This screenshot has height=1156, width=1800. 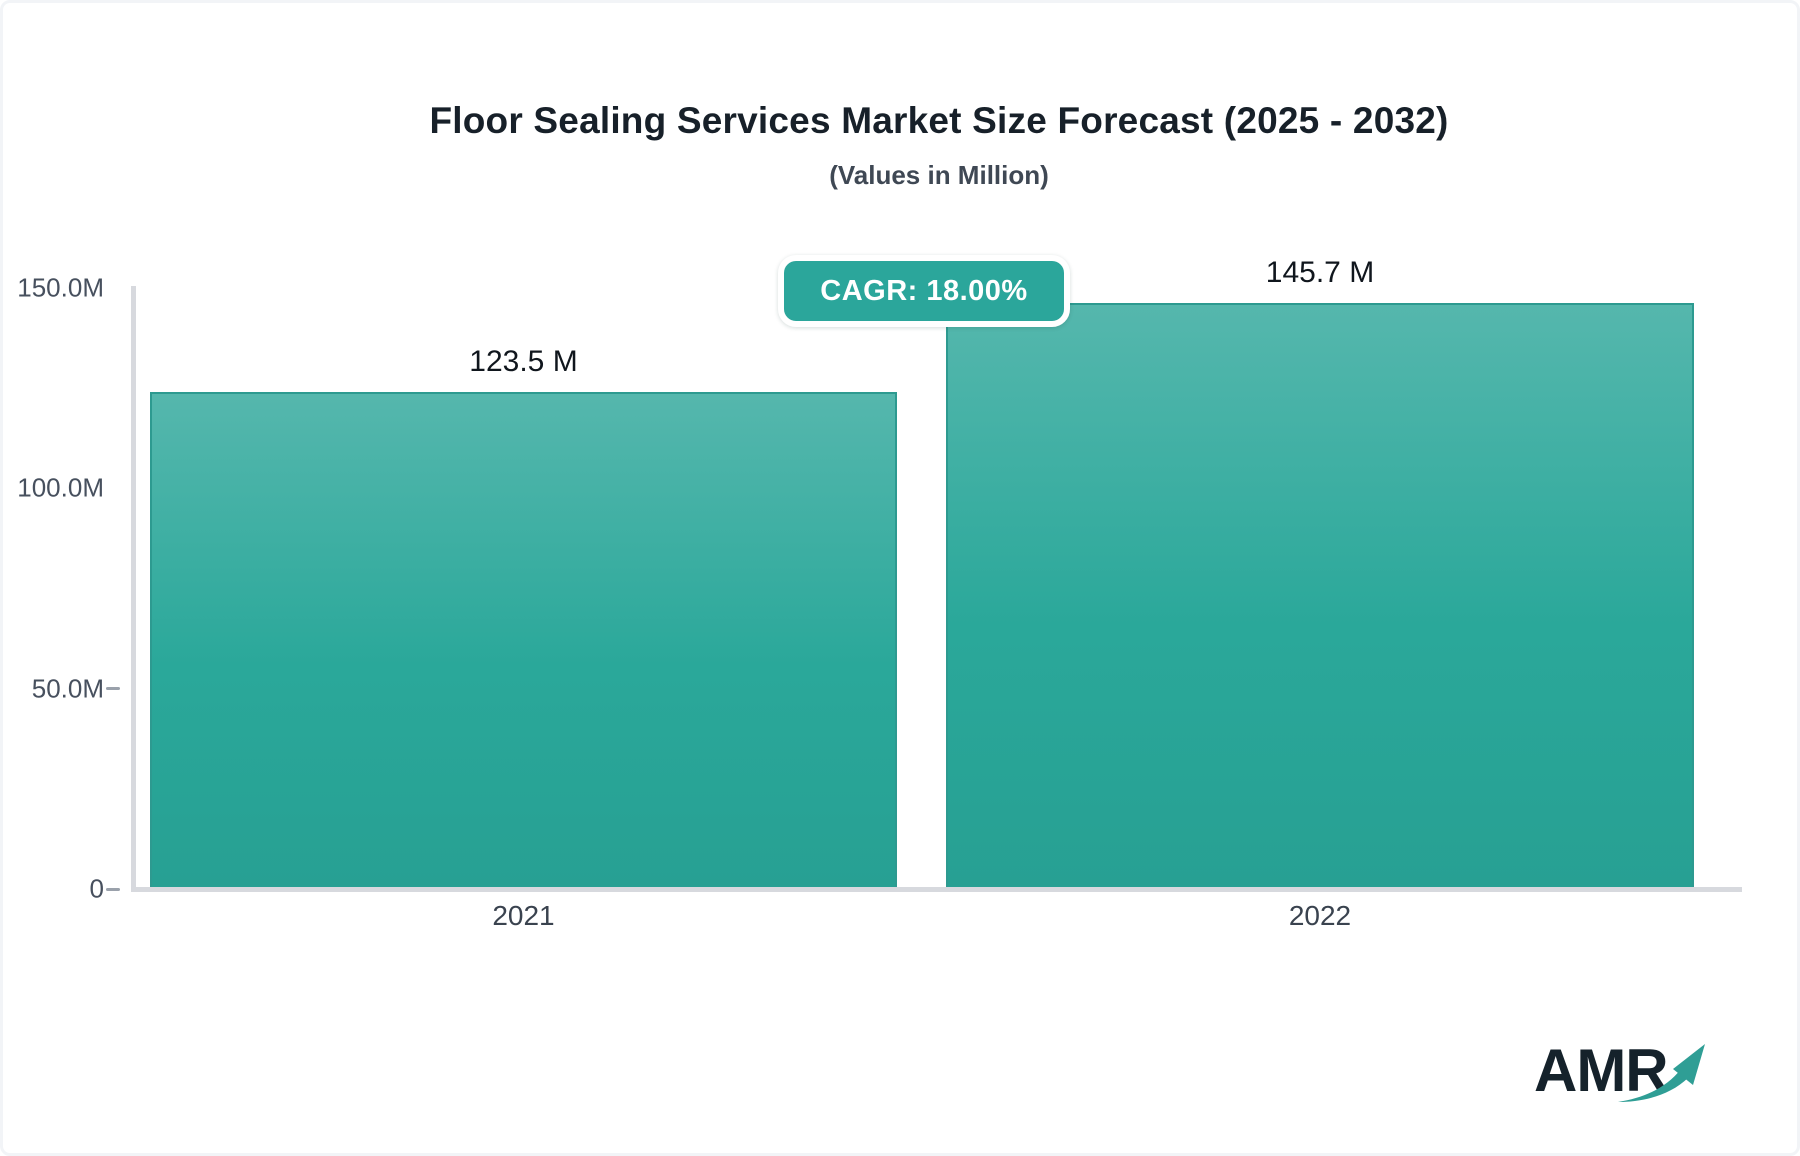 I want to click on amr-logo: AMR, so click(x=1663, y=1085).